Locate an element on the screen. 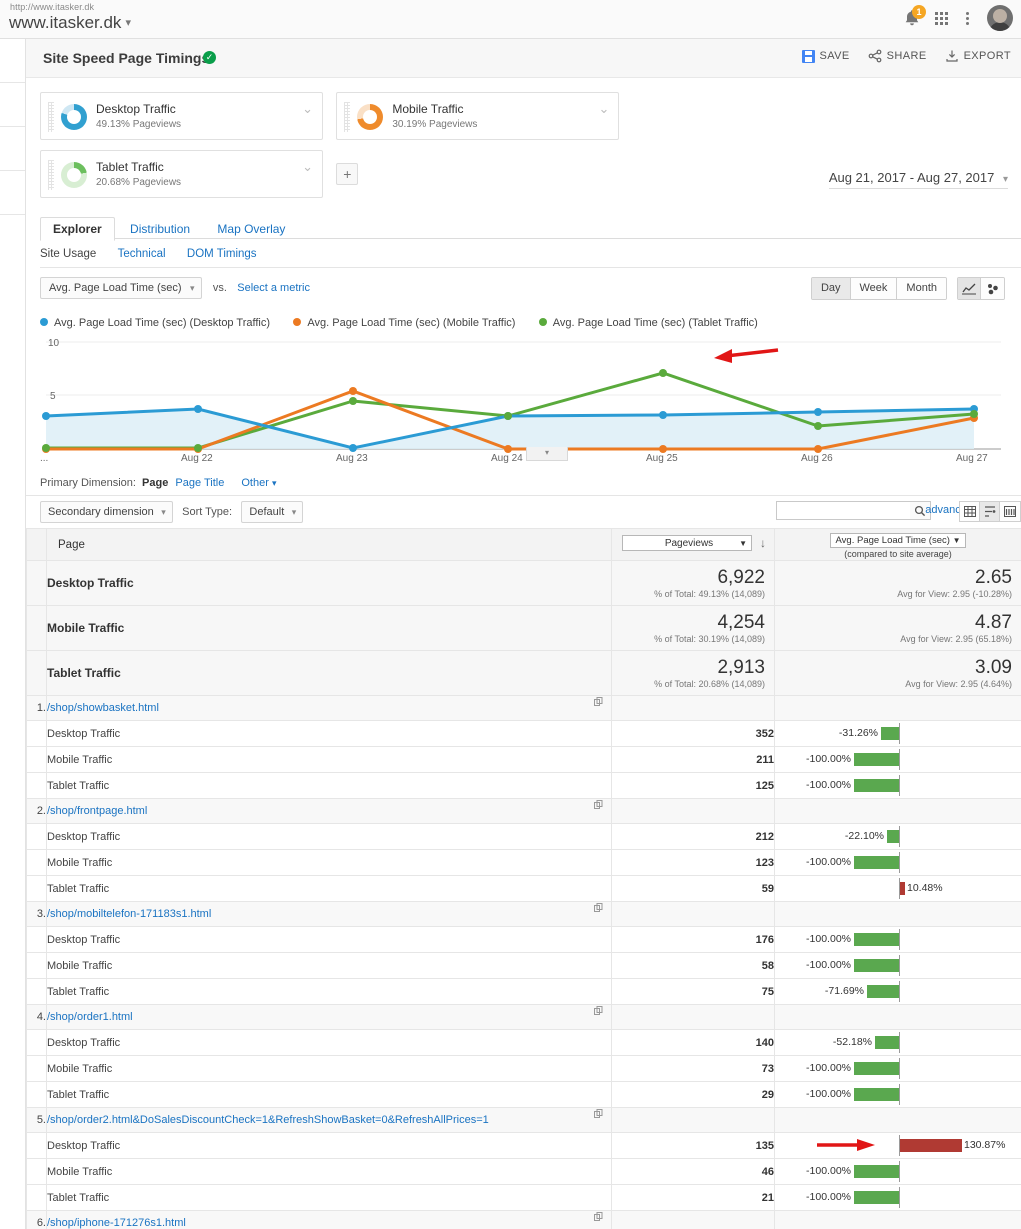 The height and width of the screenshot is (1229, 1021). pageviews-metric-select: Pageviews ▼ is located at coordinates (687, 543).